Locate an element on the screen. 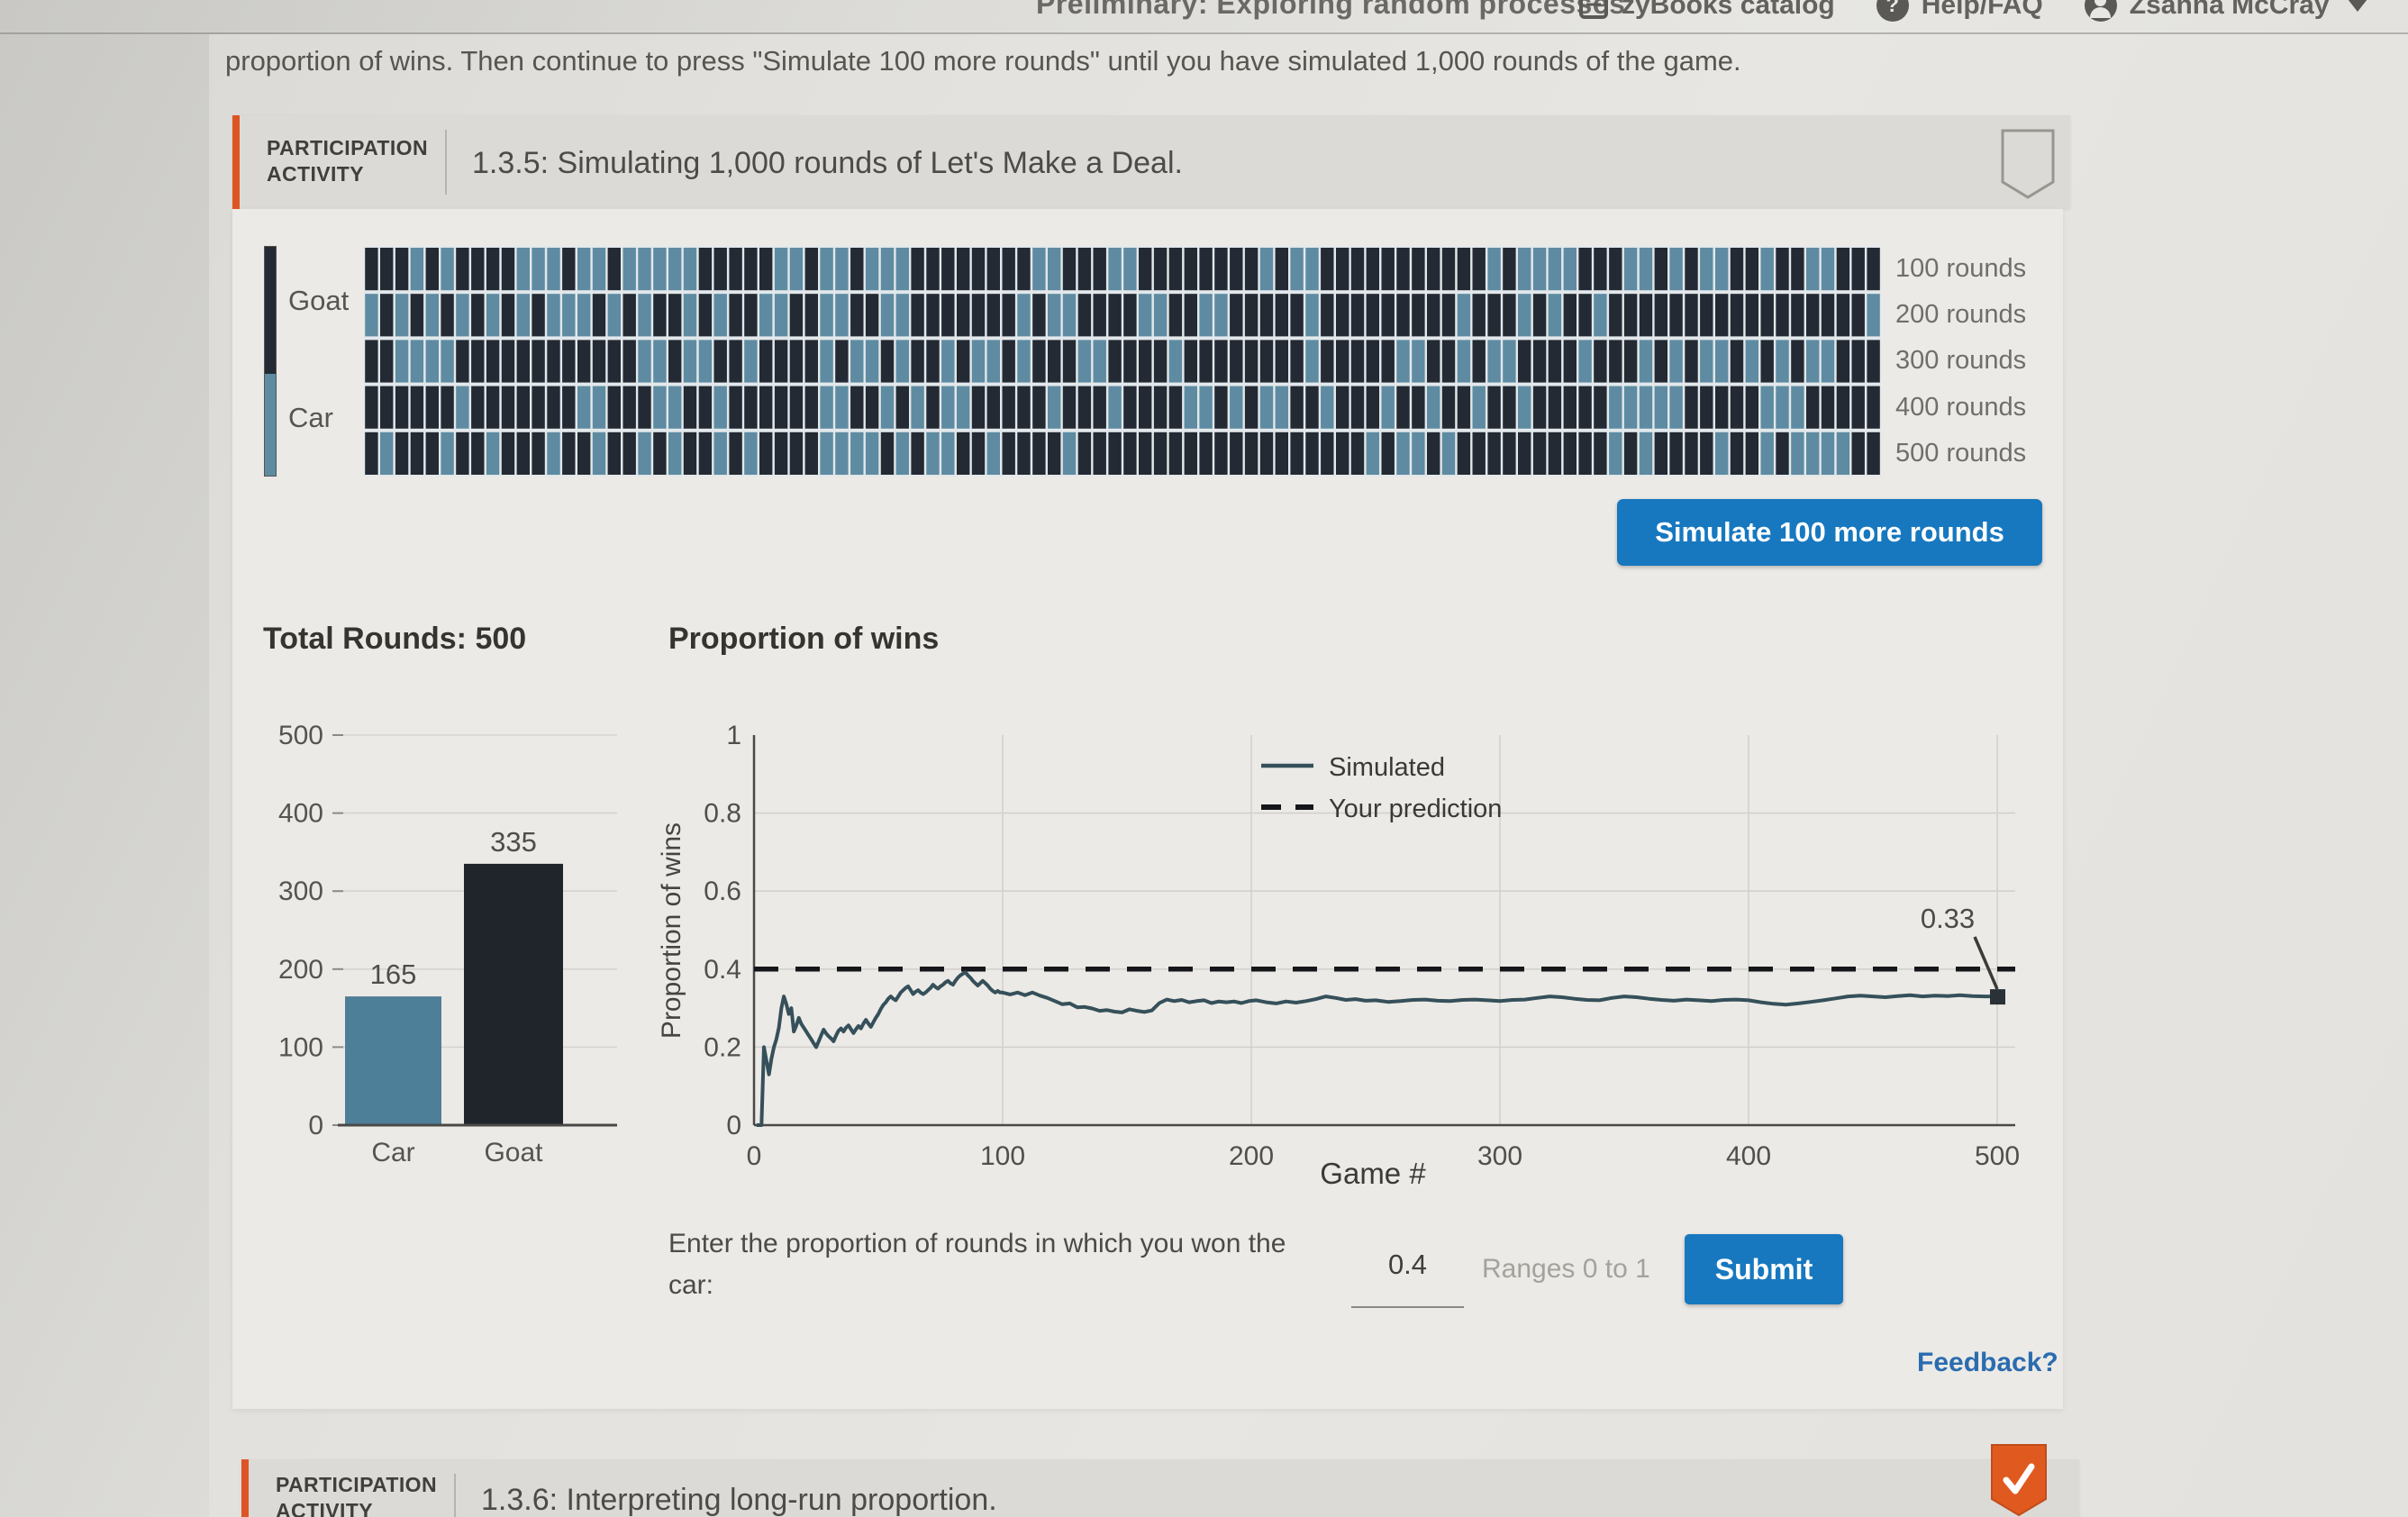 The image size is (2408, 1517). simulated-series-line is located at coordinates (1376, 1048).